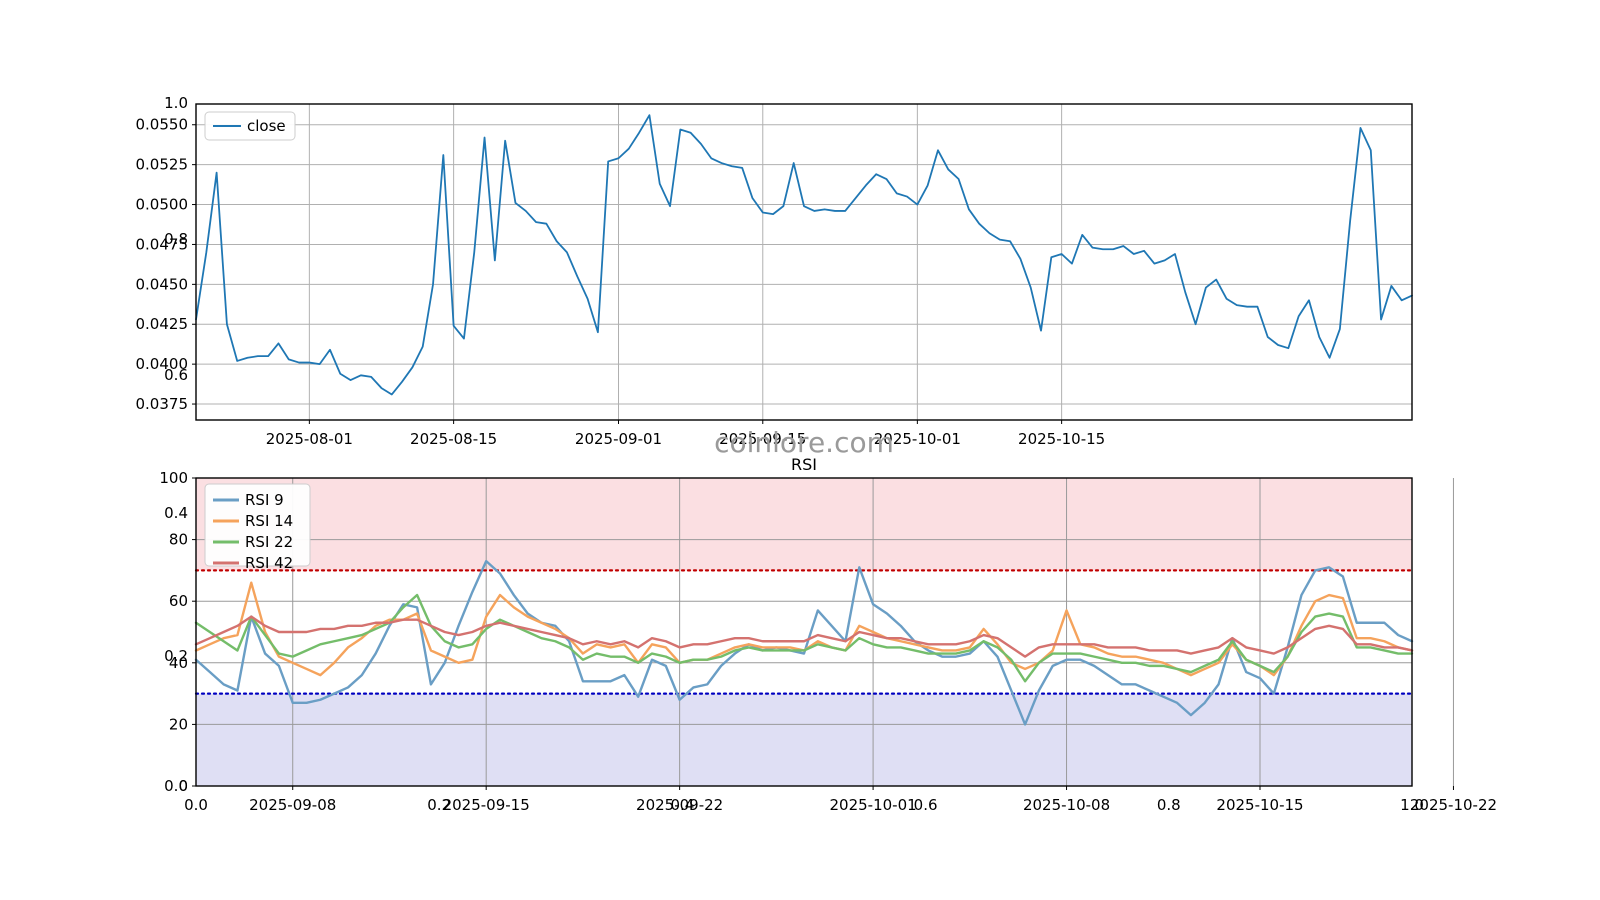 This screenshot has height=900, width=1600. I want to click on rsi-legend-label-rsi-22: RSI 22, so click(269, 542).